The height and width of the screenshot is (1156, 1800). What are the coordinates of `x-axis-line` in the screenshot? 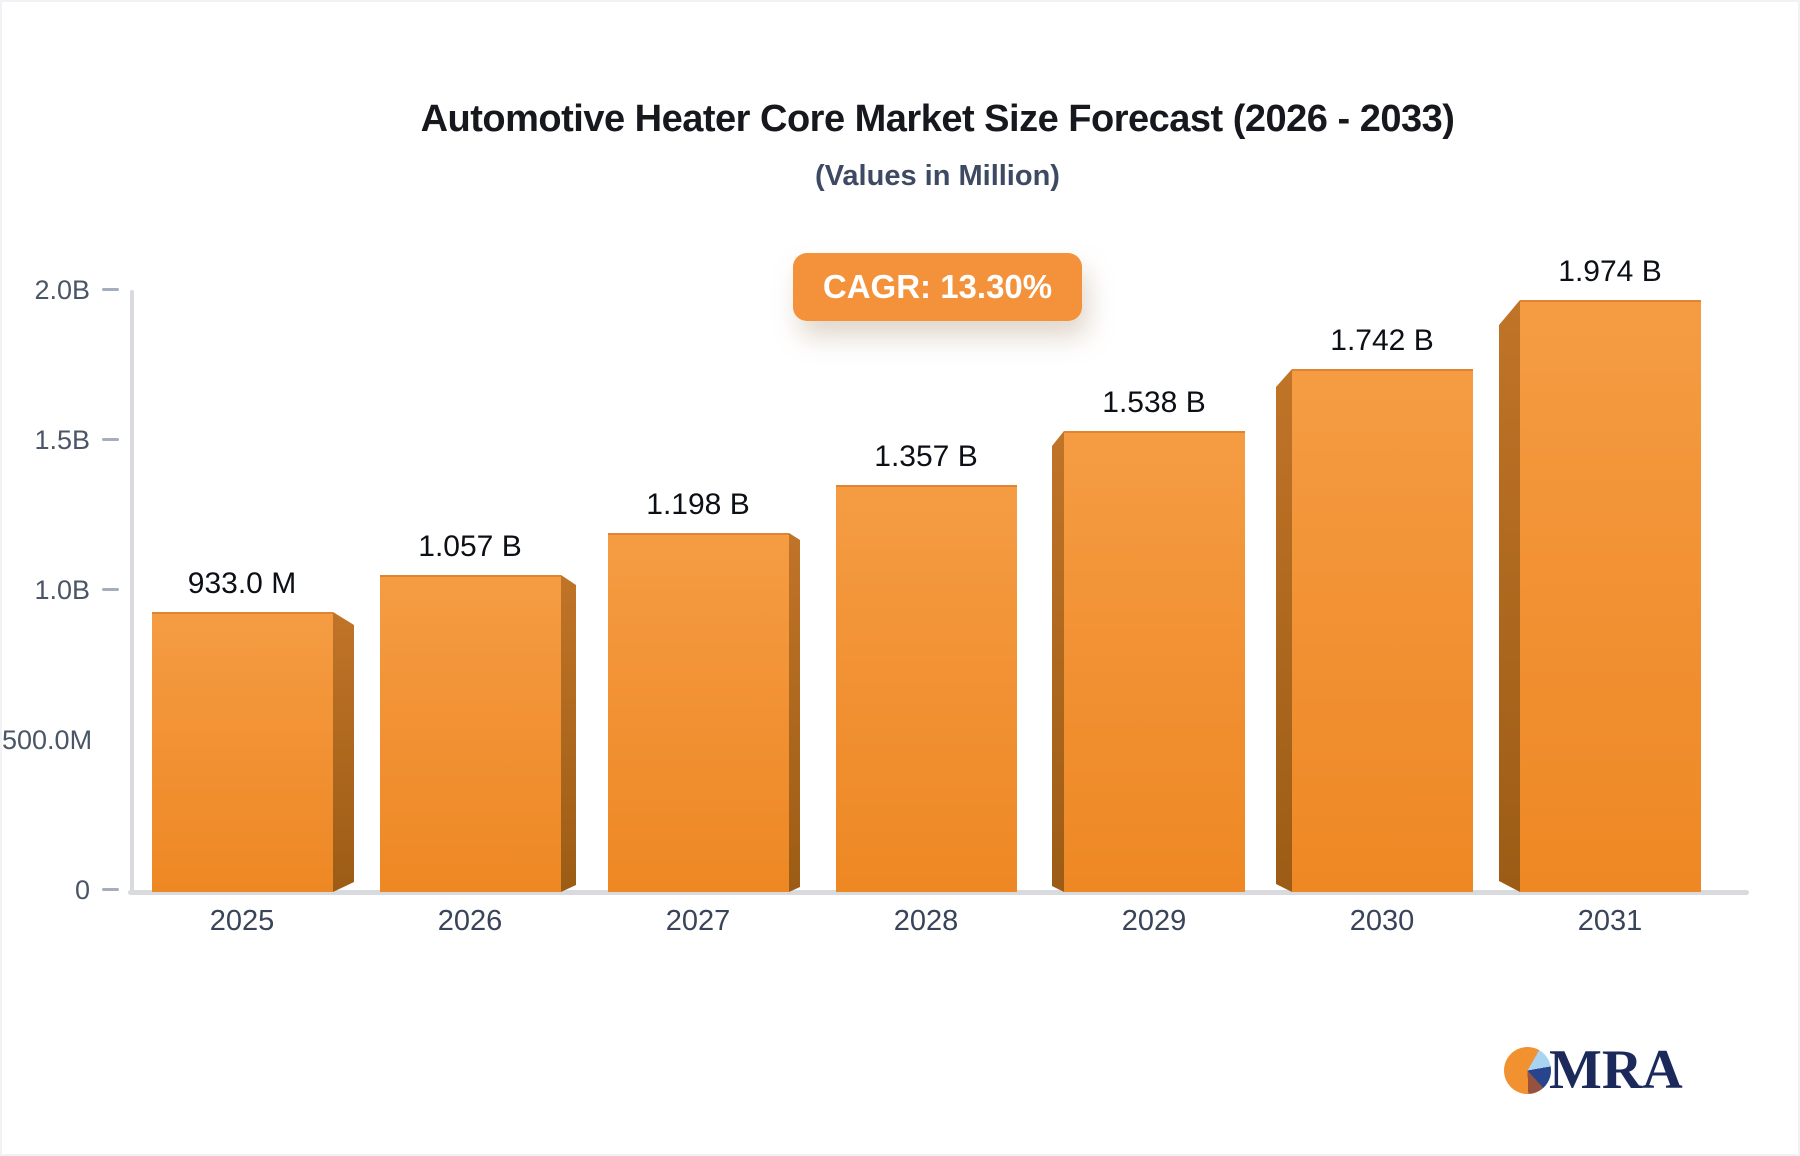 It's located at (938, 892).